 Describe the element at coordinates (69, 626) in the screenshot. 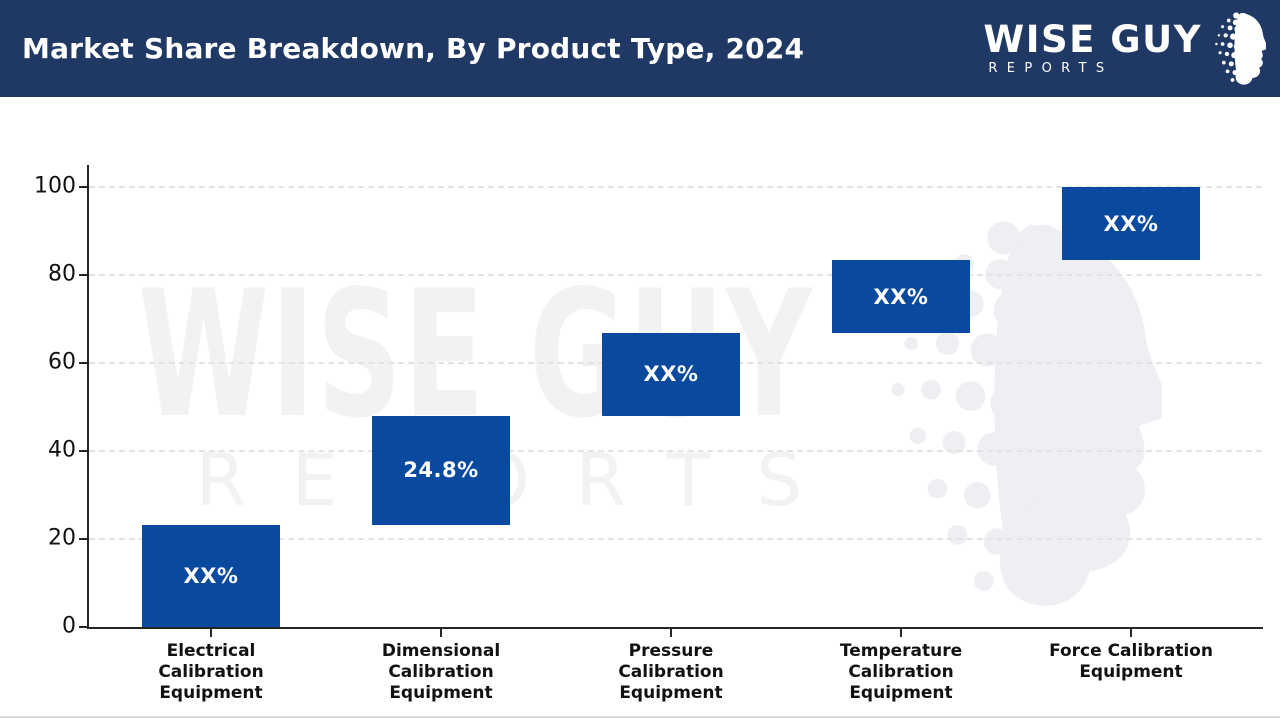

I see `y-tick-label: 0` at that location.